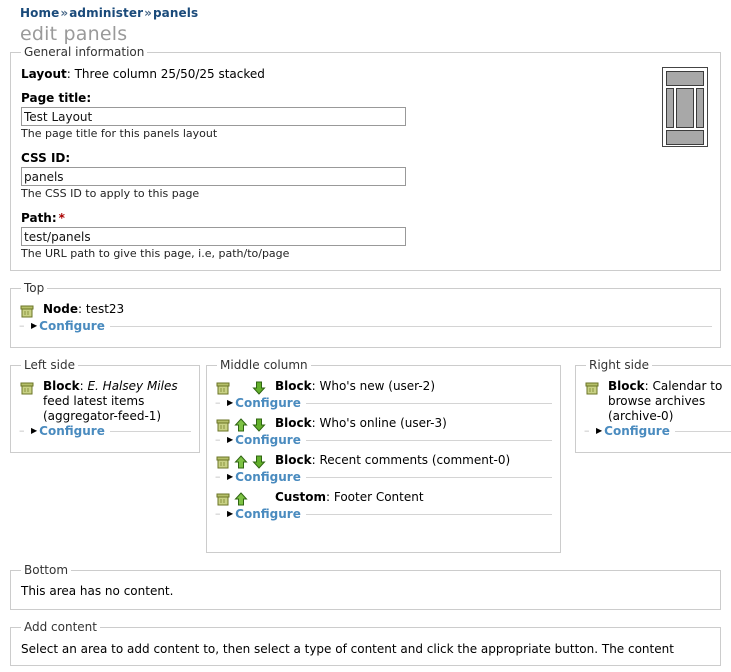 This screenshot has height=672, width=731. I want to click on region-left-wrapper: Left side Block: E. Ha, so click(105, 410).